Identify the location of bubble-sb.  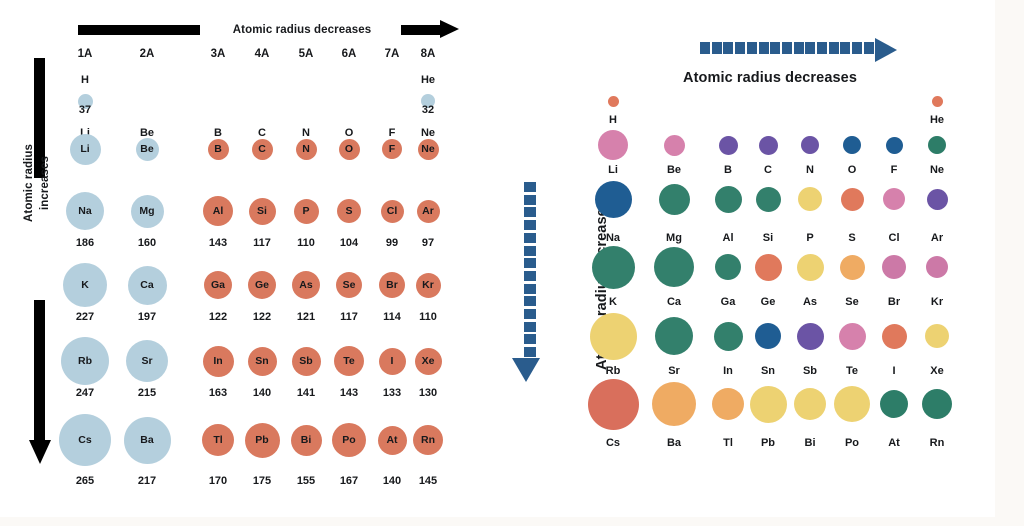
(810, 336).